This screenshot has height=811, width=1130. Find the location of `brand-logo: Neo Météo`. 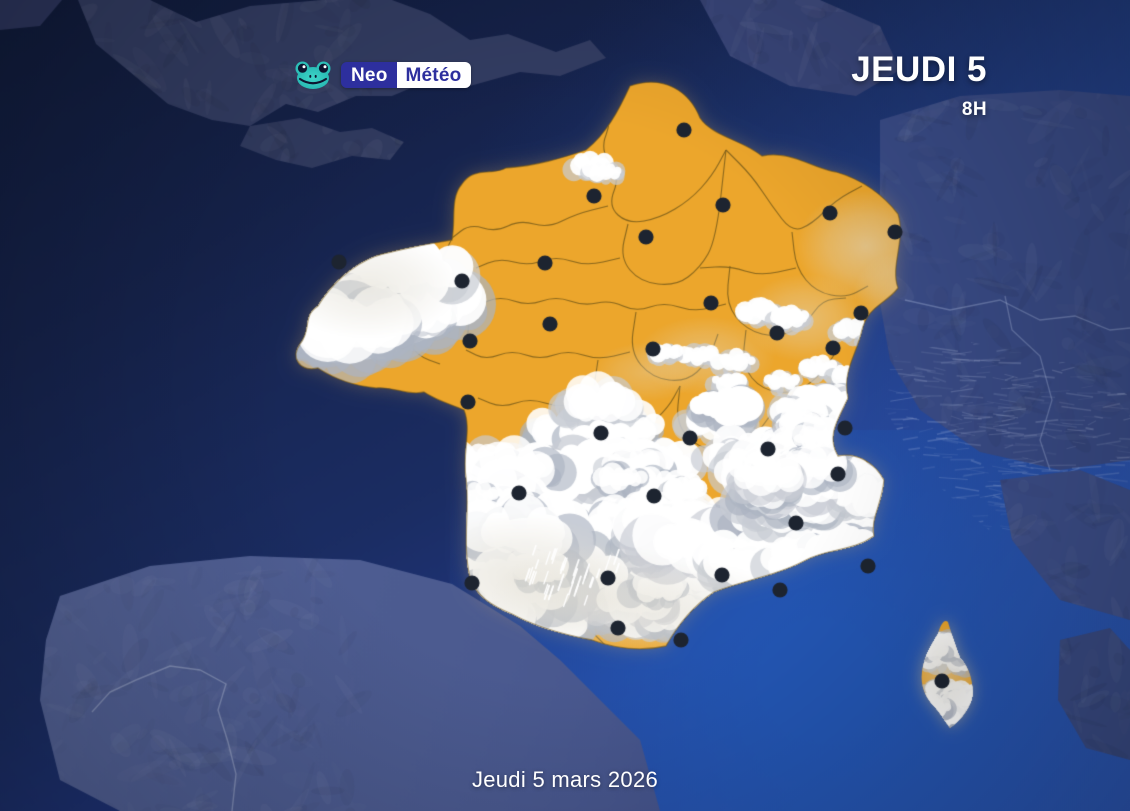

brand-logo: Neo Météo is located at coordinates (381, 75).